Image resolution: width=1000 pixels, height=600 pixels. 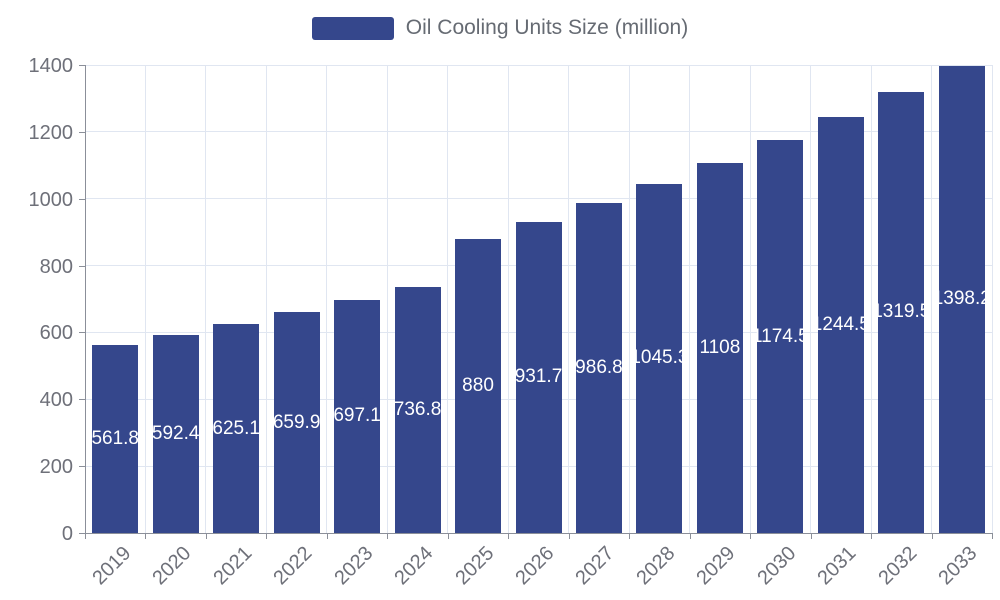 What do you see at coordinates (56, 333) in the screenshot?
I see `y-axis-tick-label: 600` at bounding box center [56, 333].